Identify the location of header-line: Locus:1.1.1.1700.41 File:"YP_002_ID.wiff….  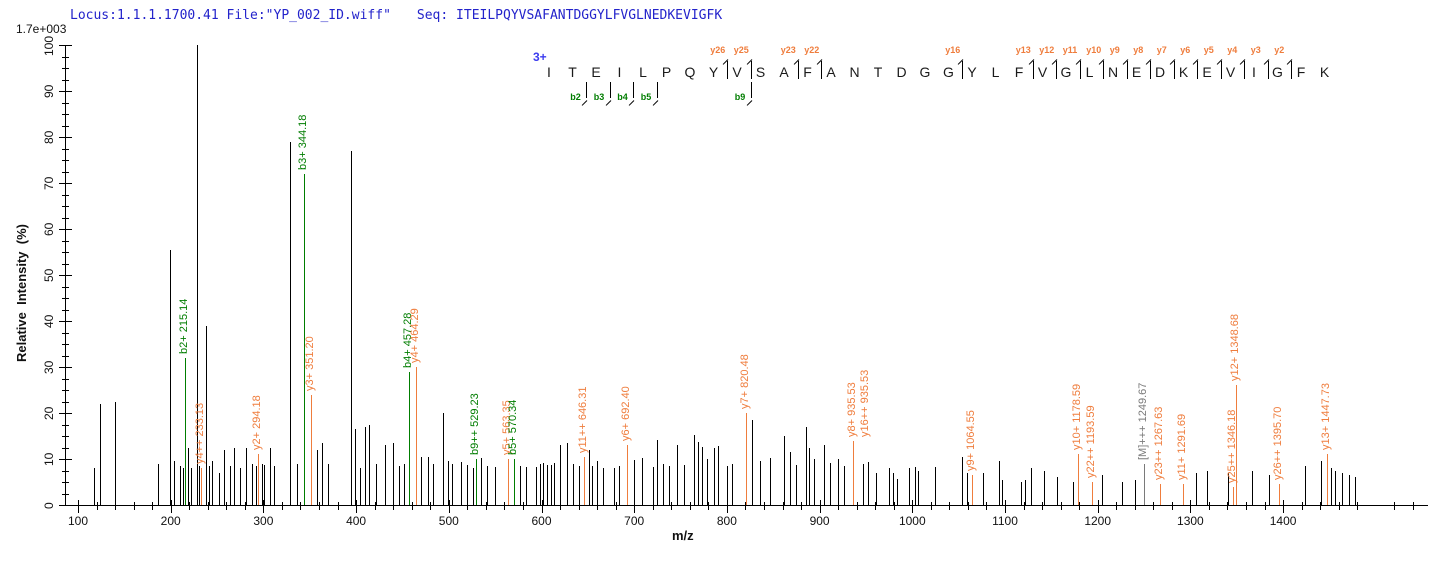
(396, 15).